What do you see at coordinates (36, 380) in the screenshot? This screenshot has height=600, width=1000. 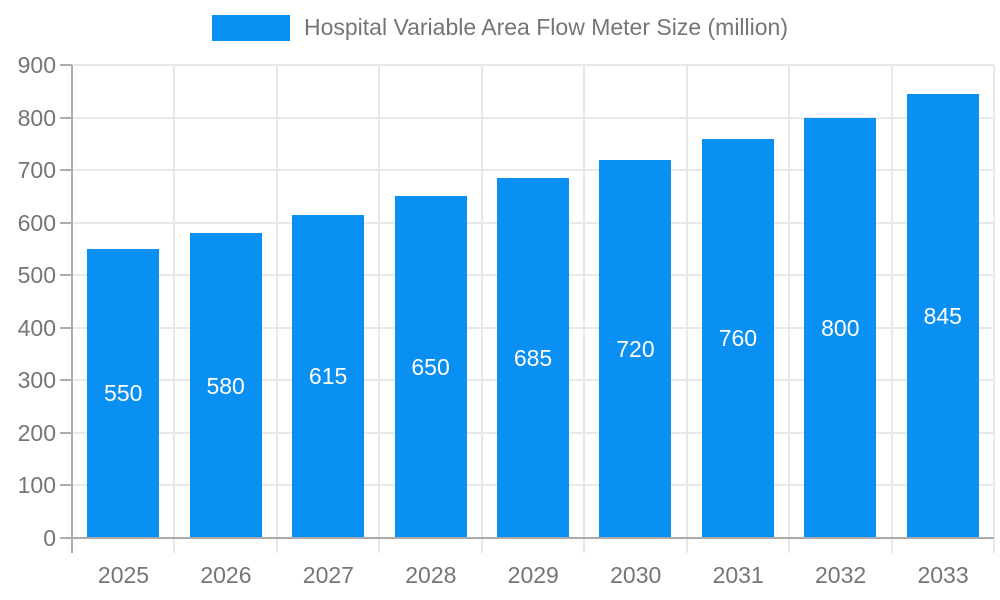 I see `y-axis-tick-label: 300` at bounding box center [36, 380].